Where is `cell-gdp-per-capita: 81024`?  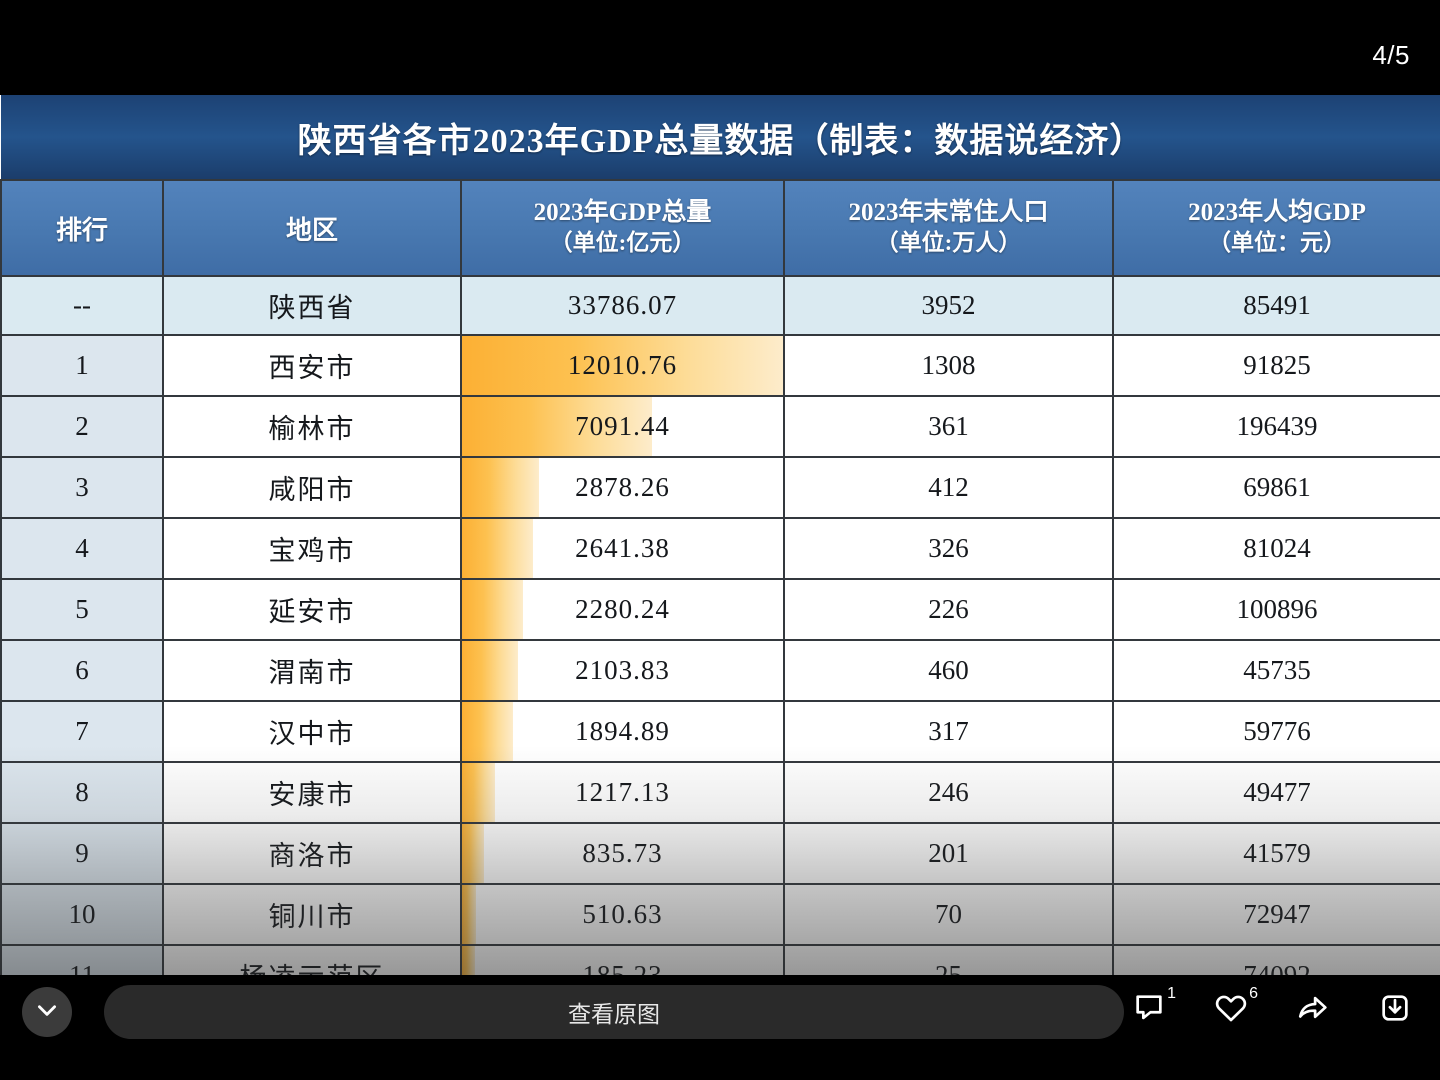 cell-gdp-per-capita: 81024 is located at coordinates (1275, 548).